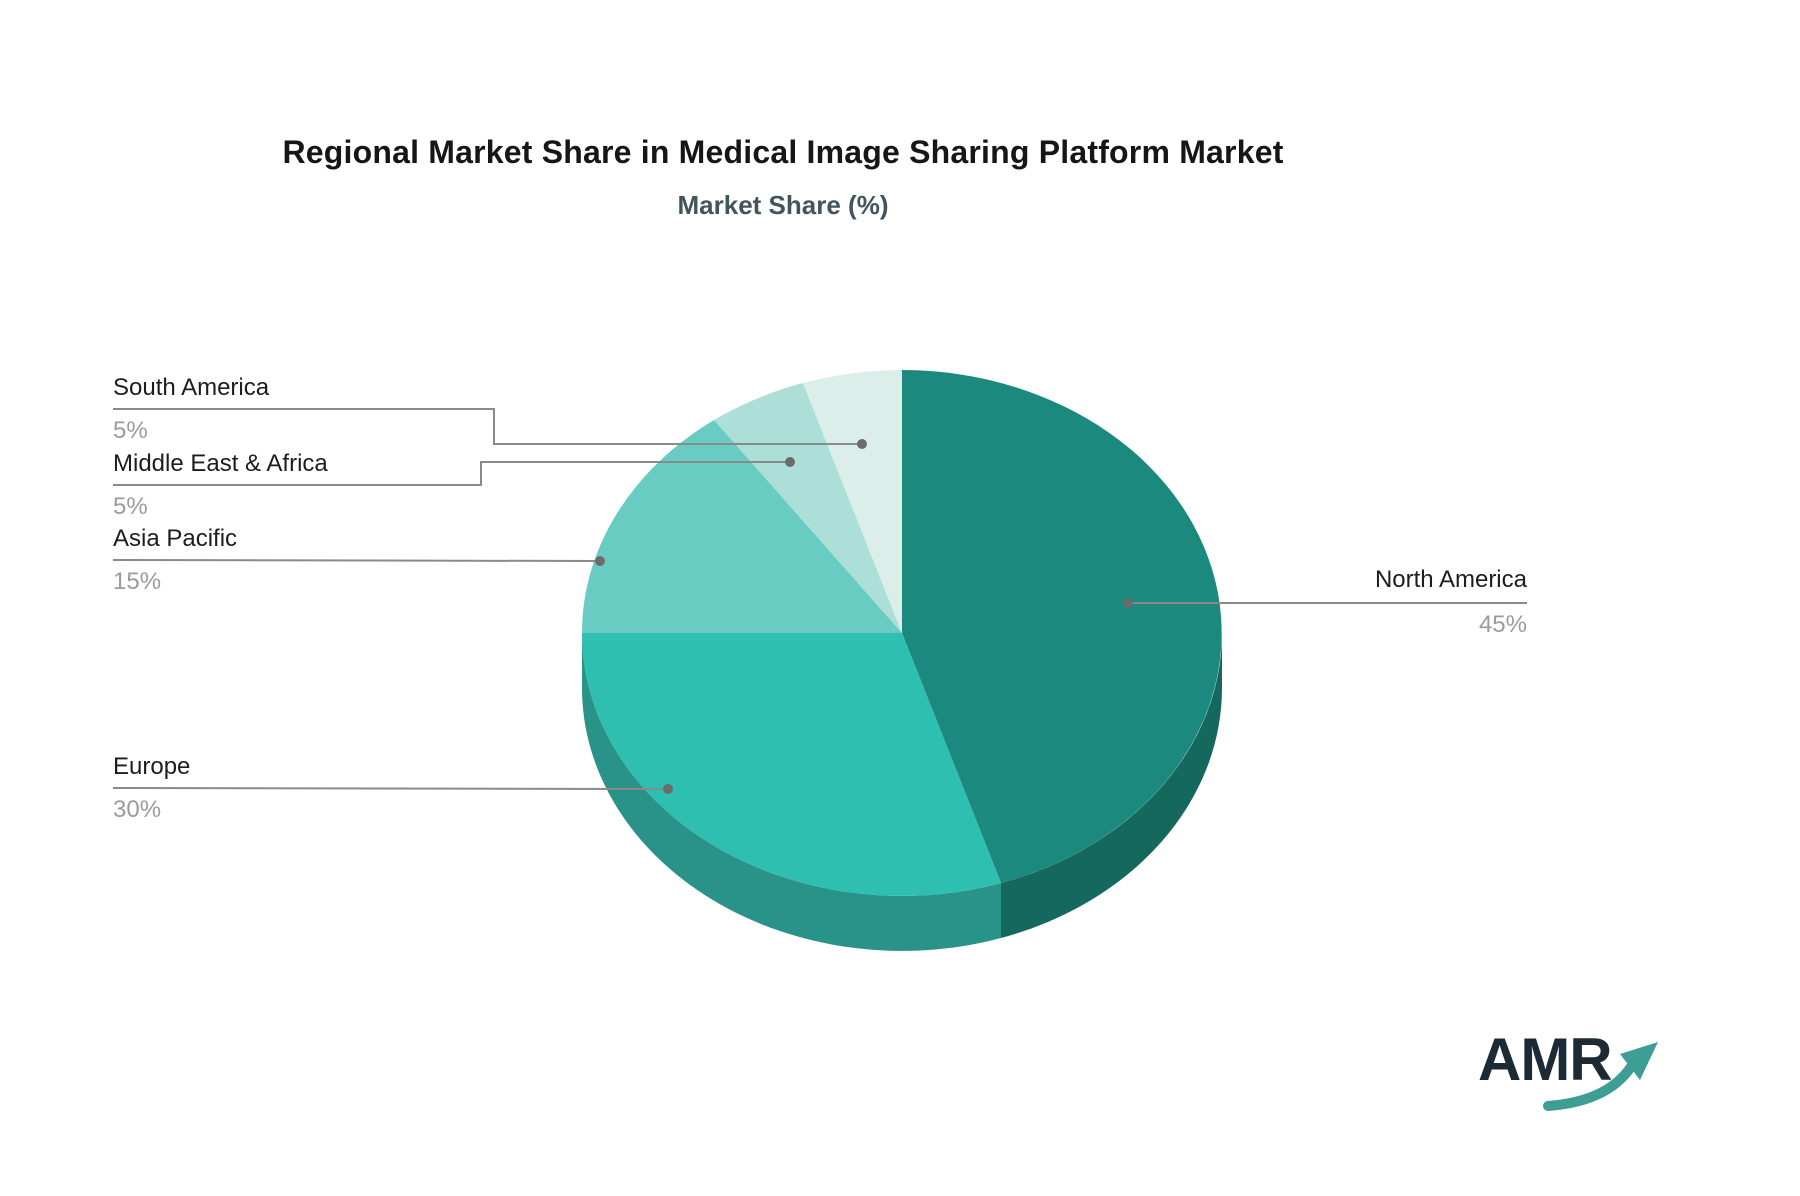 Image resolution: width=1800 pixels, height=1196 pixels. What do you see at coordinates (451, 473) in the screenshot?
I see `leader-line-middle-east-africa` at bounding box center [451, 473].